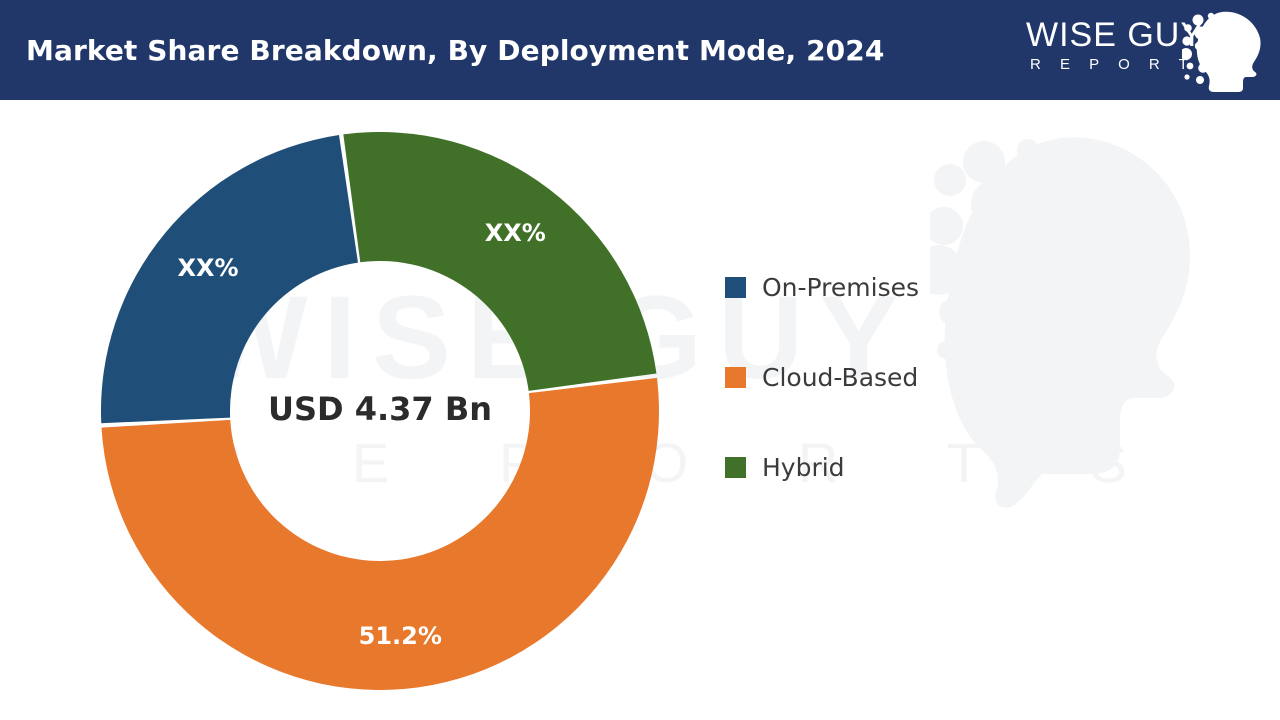 This screenshot has height=720, width=1280. Describe the element at coordinates (803, 467) in the screenshot. I see `legend-label: Hybrid` at that location.